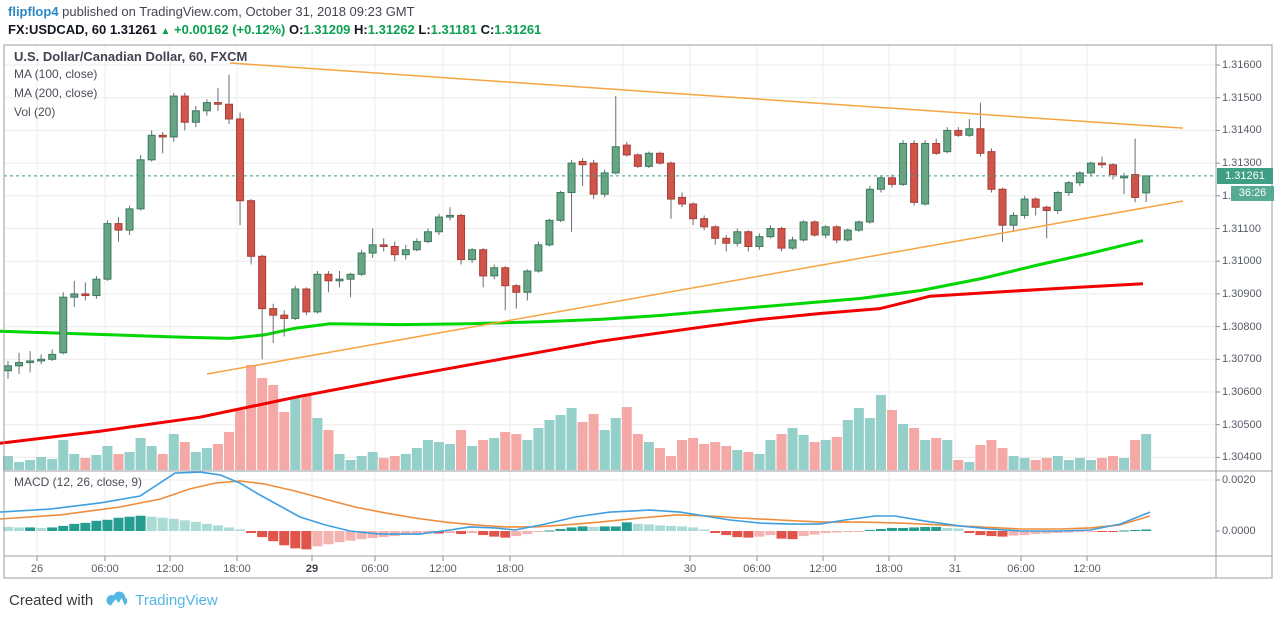  What do you see at coordinates (424, 29) in the screenshot?
I see `low-label: L:` at bounding box center [424, 29].